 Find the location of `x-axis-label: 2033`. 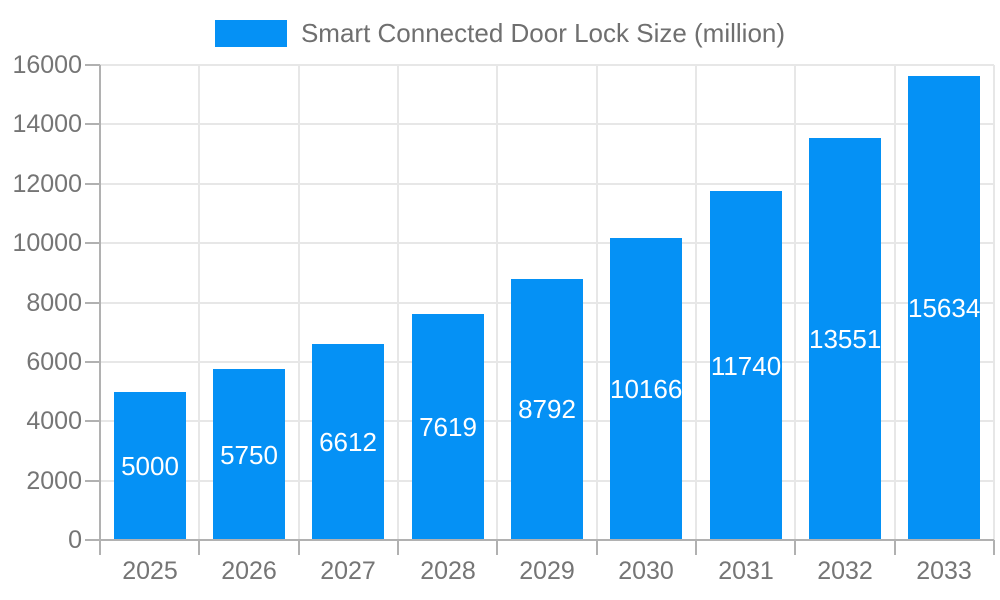

x-axis-label: 2033 is located at coordinates (944, 571).